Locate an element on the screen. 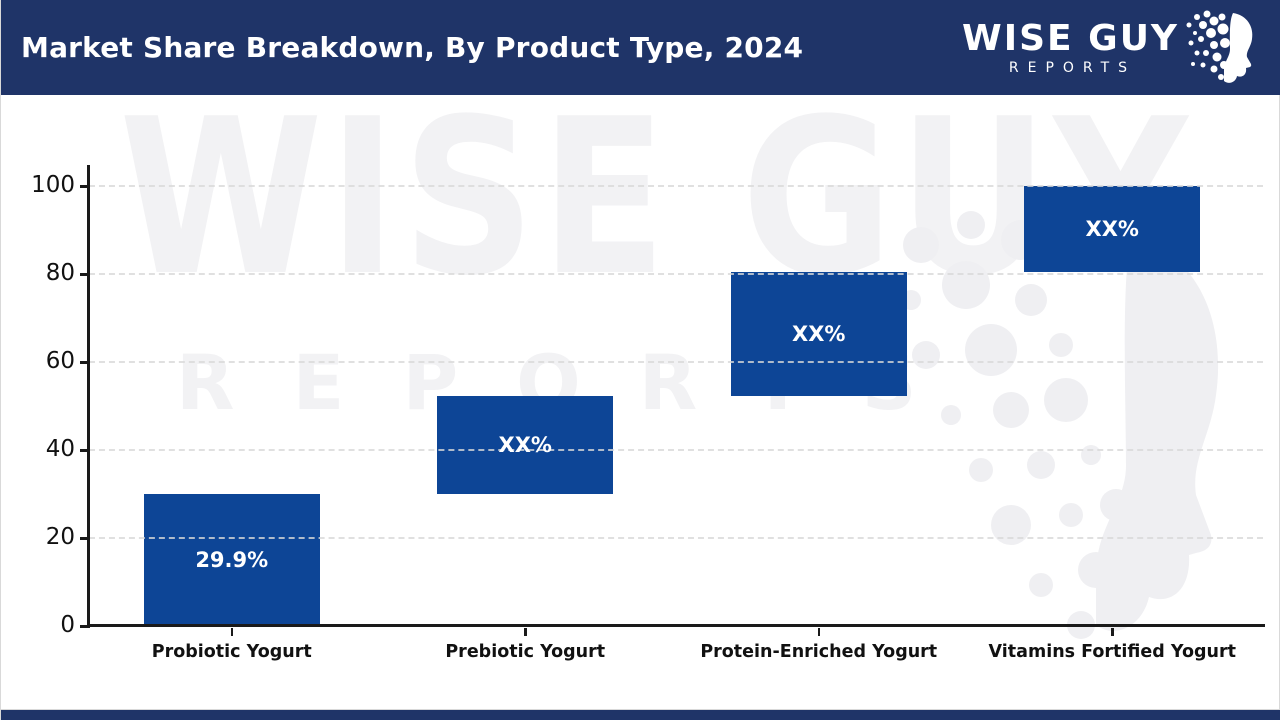 The height and width of the screenshot is (720, 1280). brand-logo-text: WISE GUY REPORTS is located at coordinates (1070, 46).